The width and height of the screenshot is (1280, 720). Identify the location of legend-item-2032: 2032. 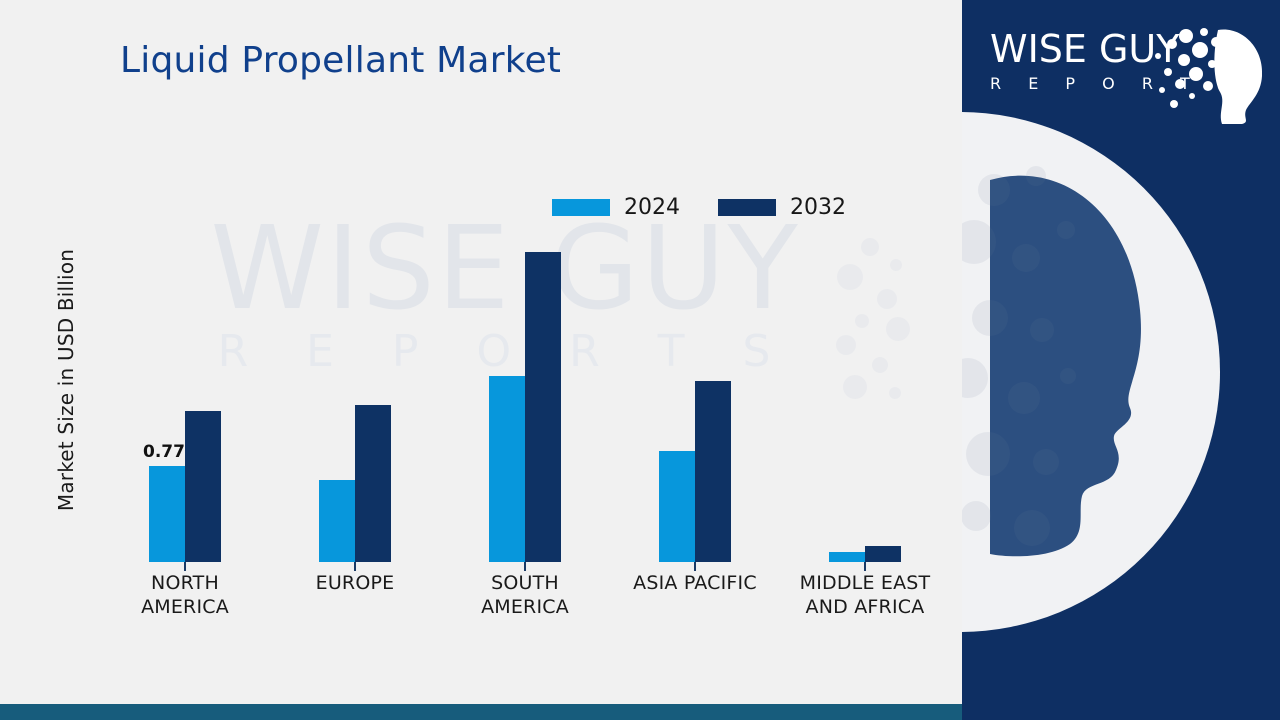
(782, 207).